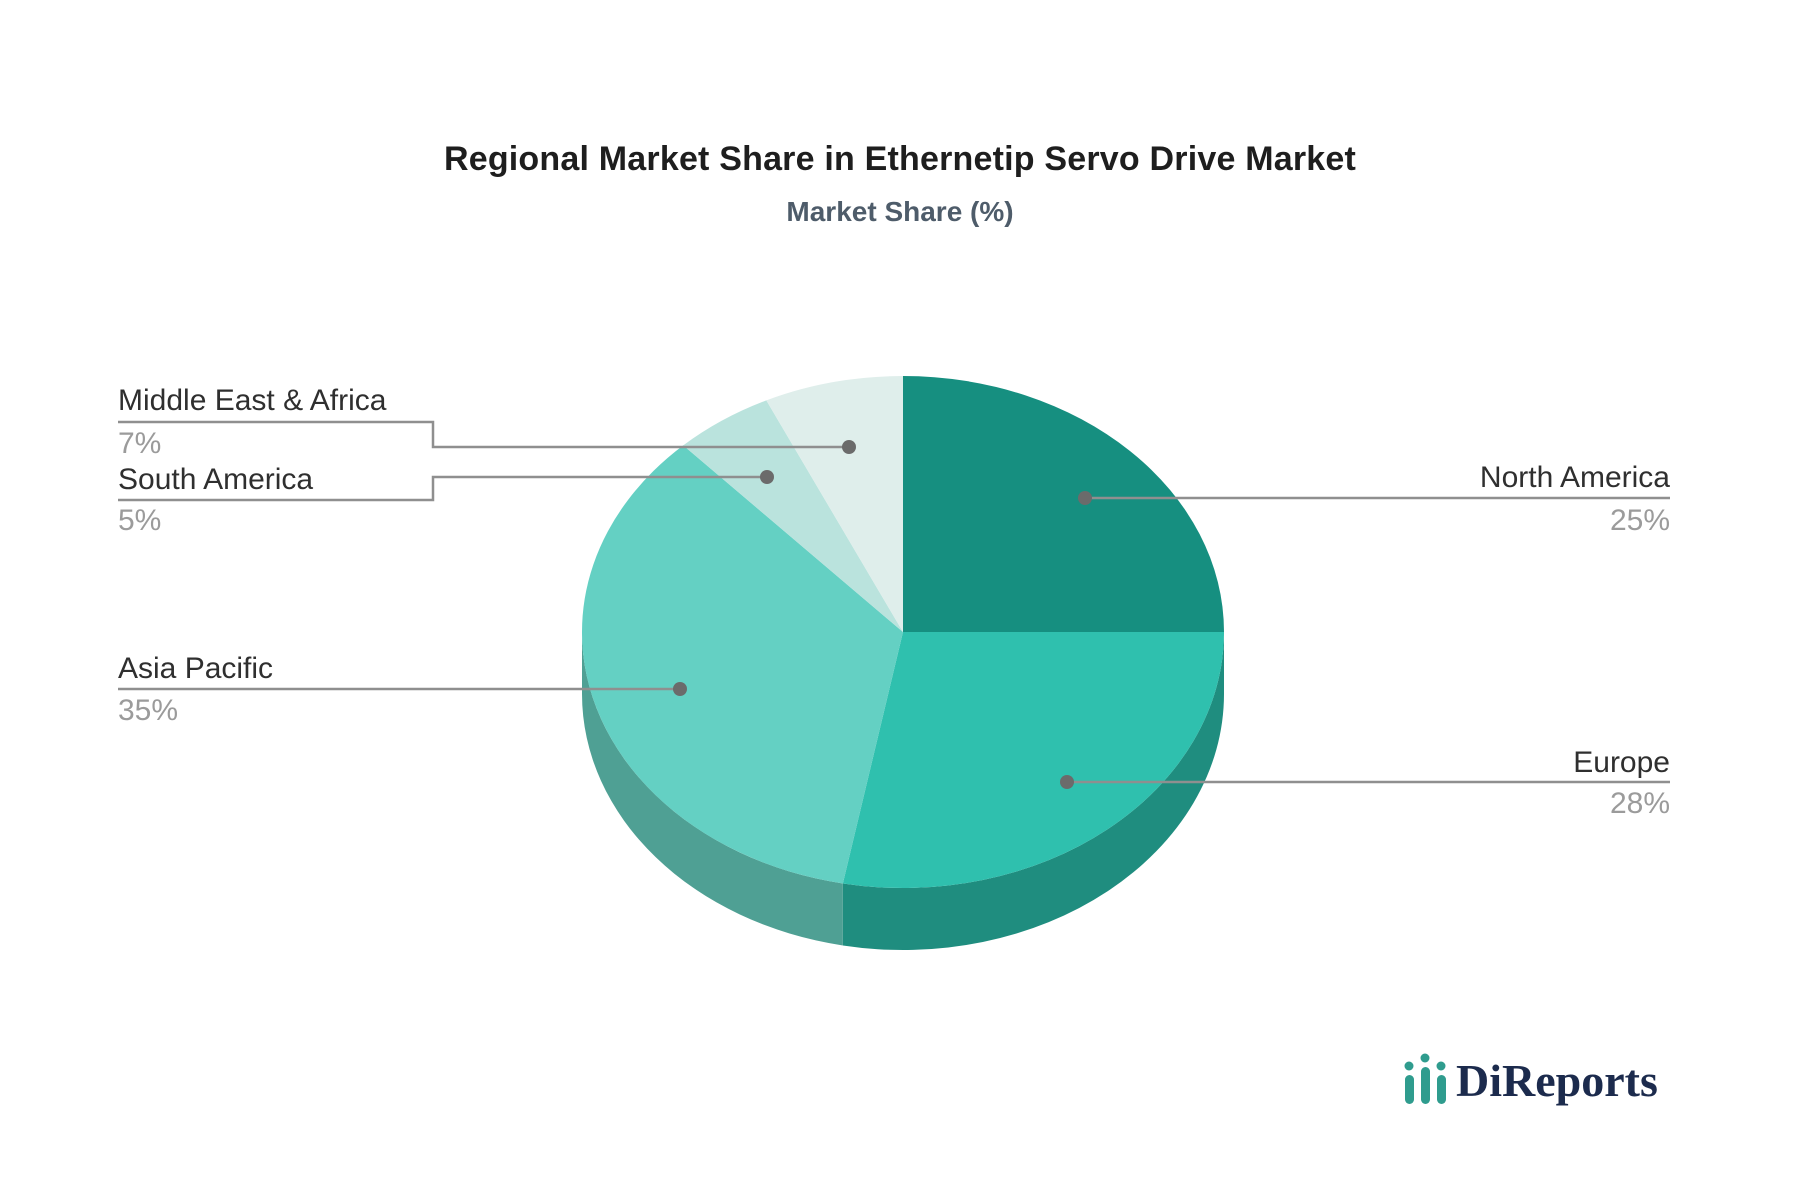 The image size is (1800, 1196). What do you see at coordinates (1063, 504) in the screenshot?
I see `pie-slice-north-america` at bounding box center [1063, 504].